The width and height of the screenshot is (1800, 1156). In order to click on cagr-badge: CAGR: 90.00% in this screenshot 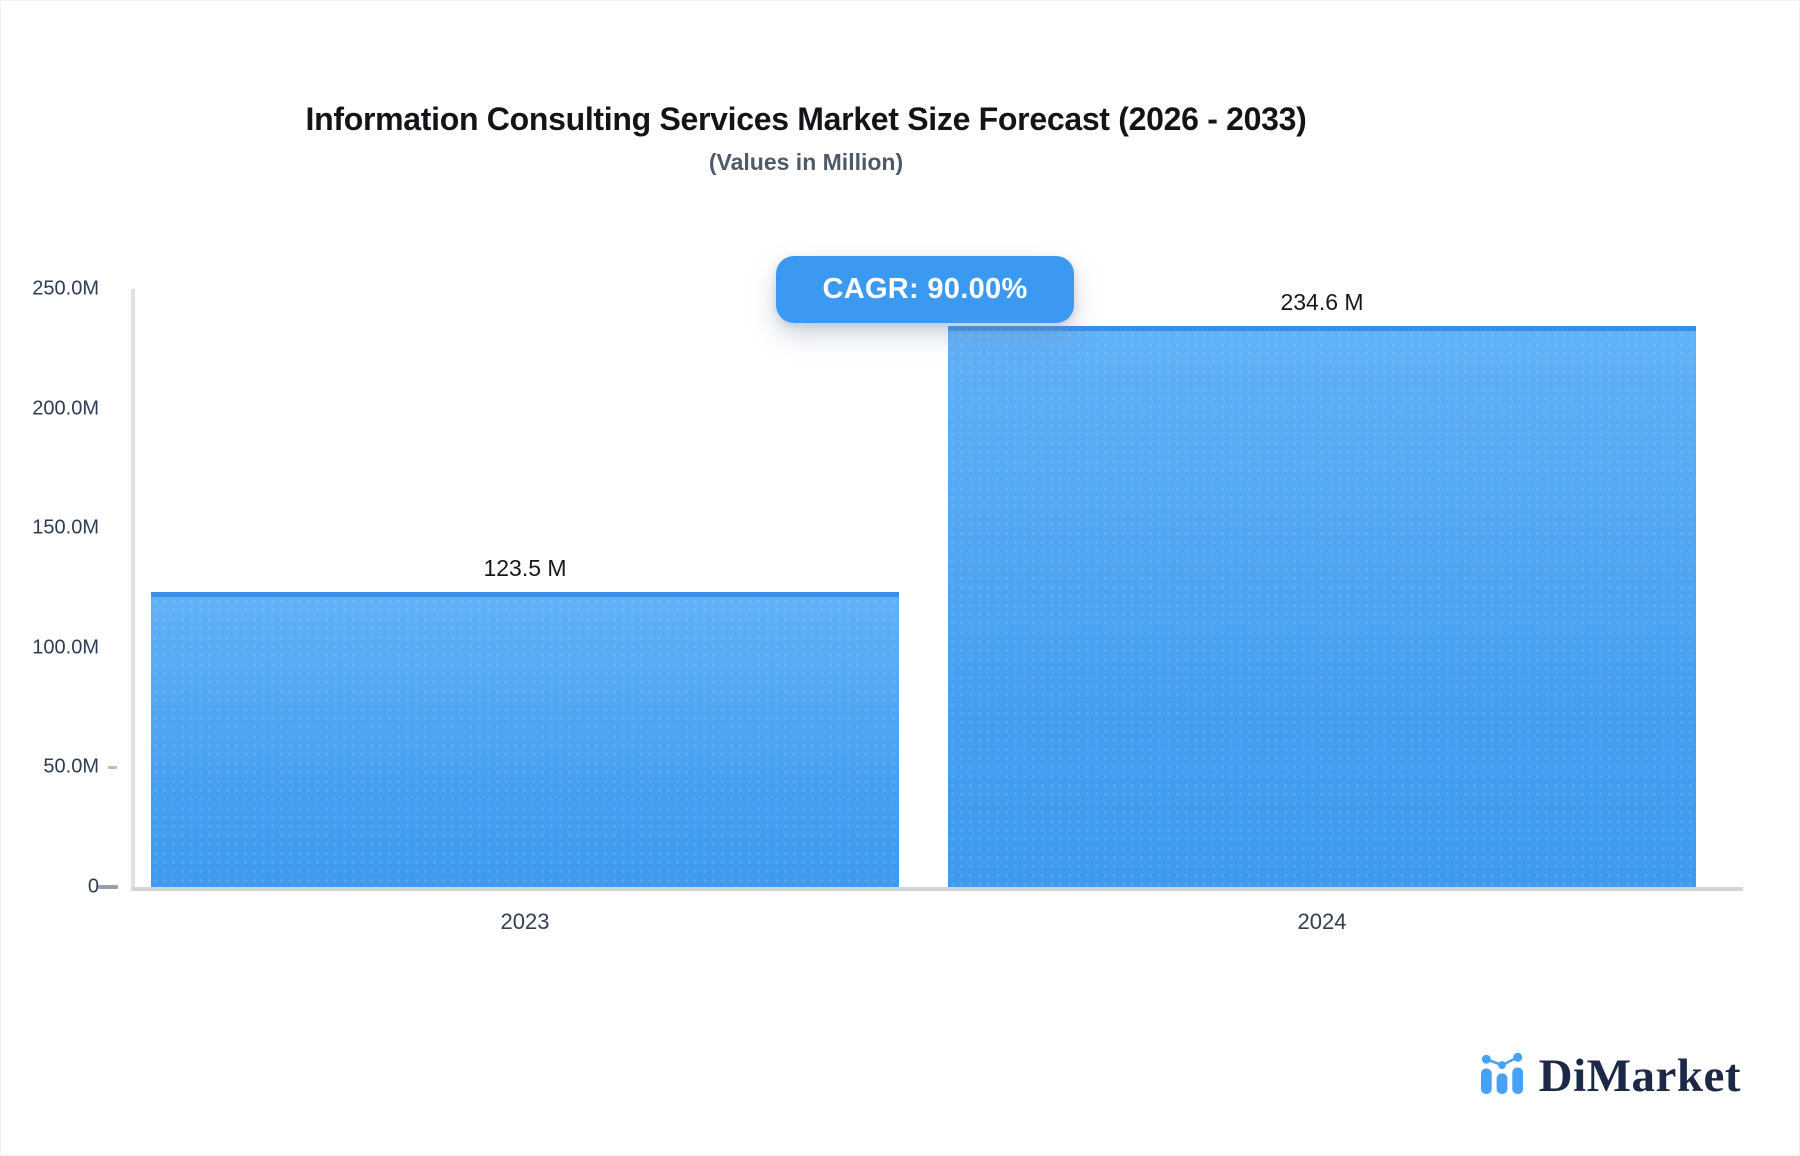, I will do `click(925, 289)`.